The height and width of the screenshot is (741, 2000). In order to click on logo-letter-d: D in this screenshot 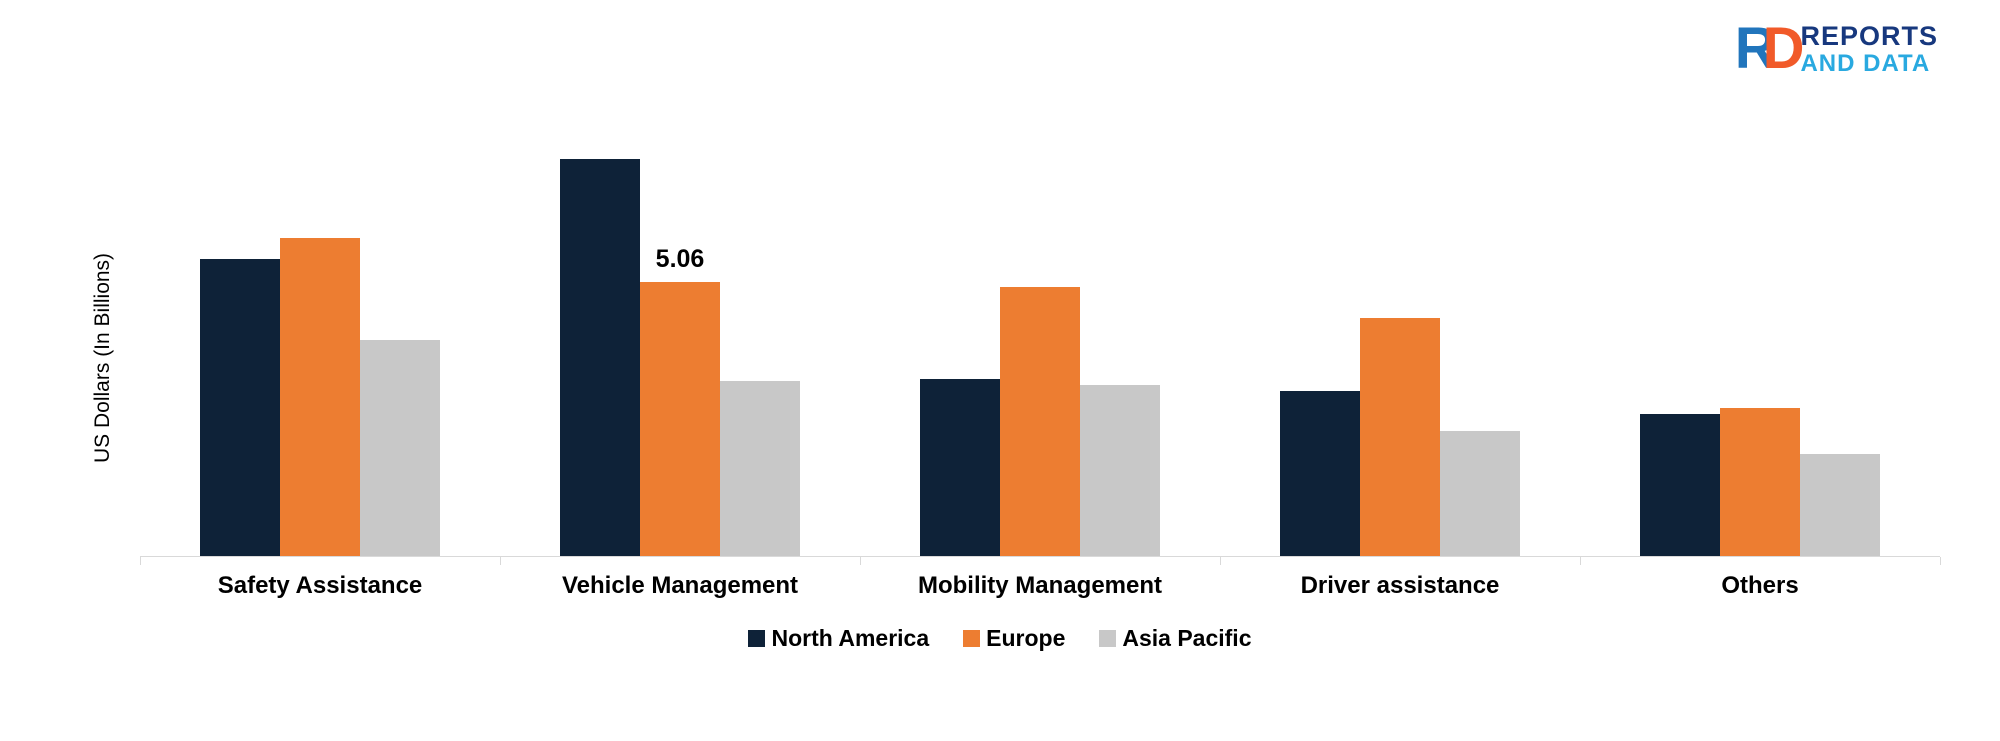, I will do `click(1783, 48)`.